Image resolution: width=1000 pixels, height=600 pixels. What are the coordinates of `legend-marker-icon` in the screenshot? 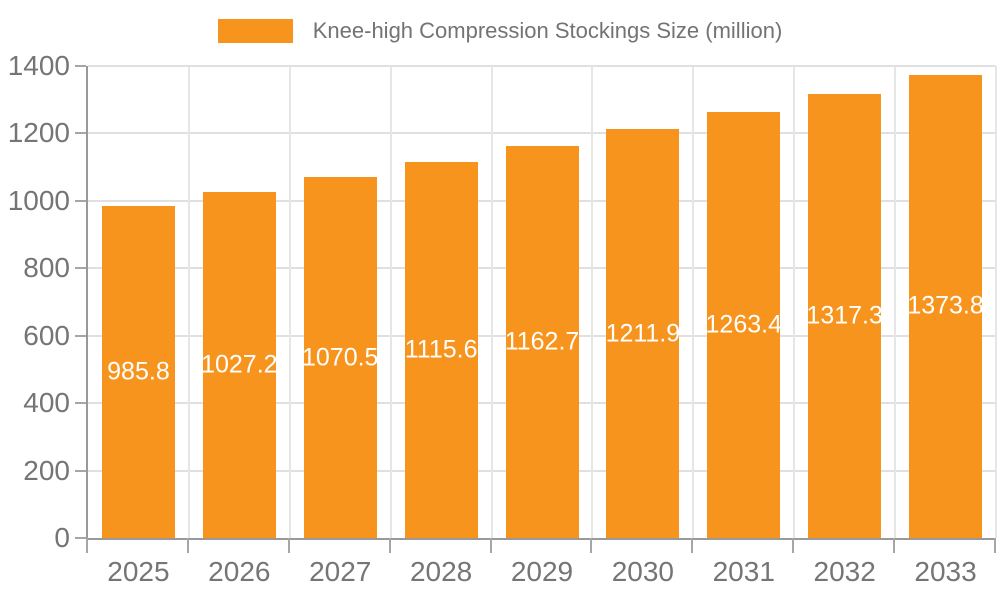 It's located at (255, 31).